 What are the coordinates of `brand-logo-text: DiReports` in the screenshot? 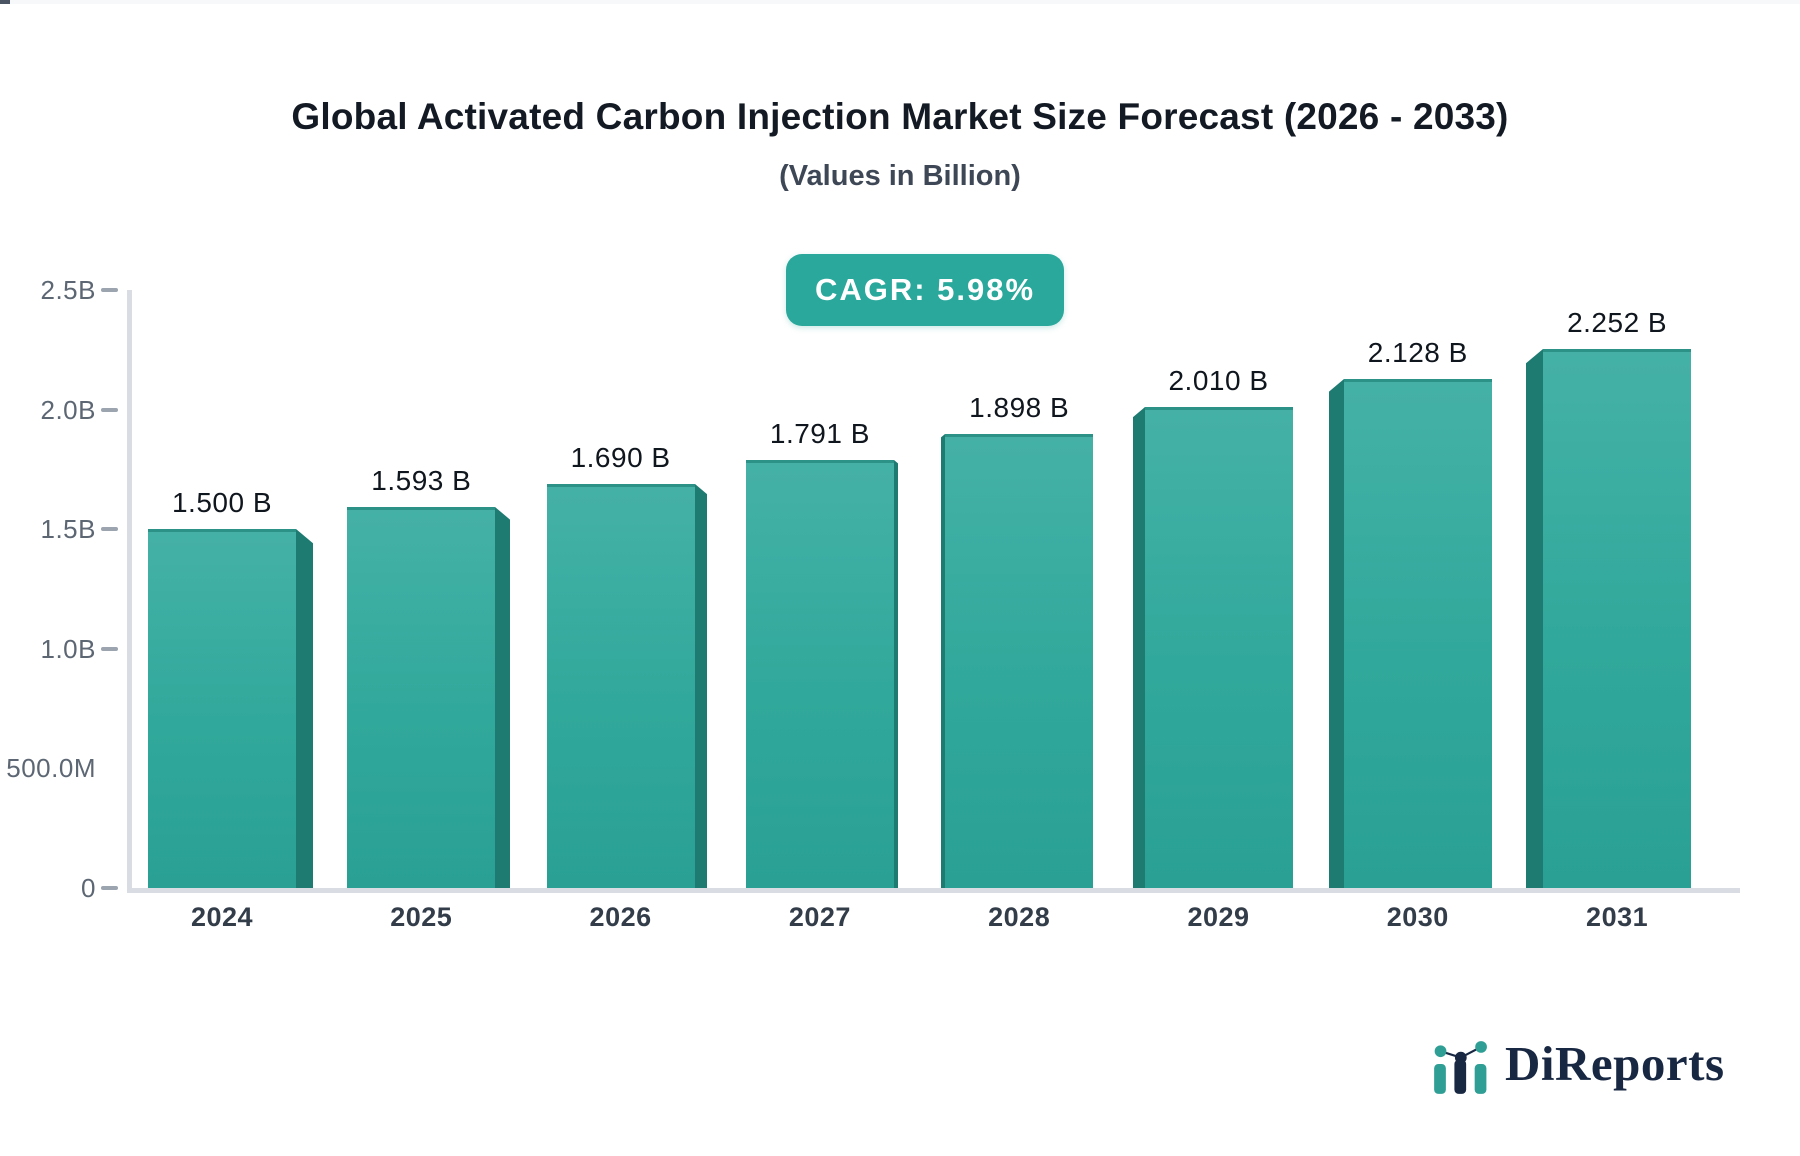 It's located at (1615, 1063).